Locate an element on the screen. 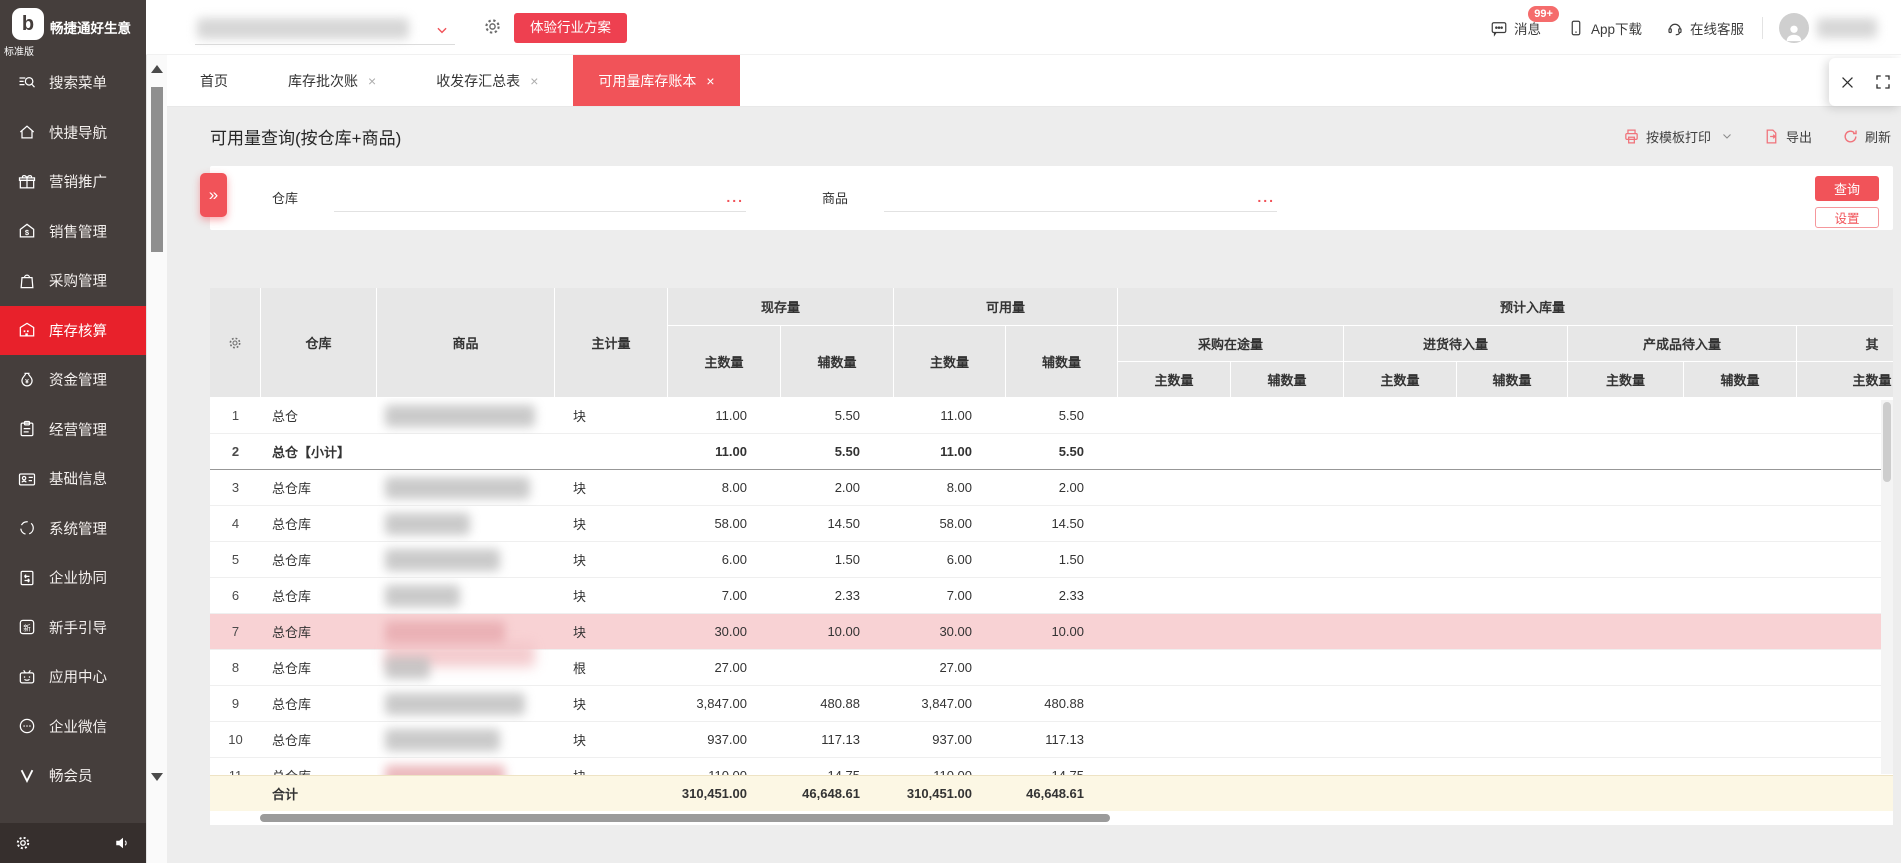 The image size is (1901, 863). header-incoming-aux-qty: 辅数量 is located at coordinates (1512, 380).